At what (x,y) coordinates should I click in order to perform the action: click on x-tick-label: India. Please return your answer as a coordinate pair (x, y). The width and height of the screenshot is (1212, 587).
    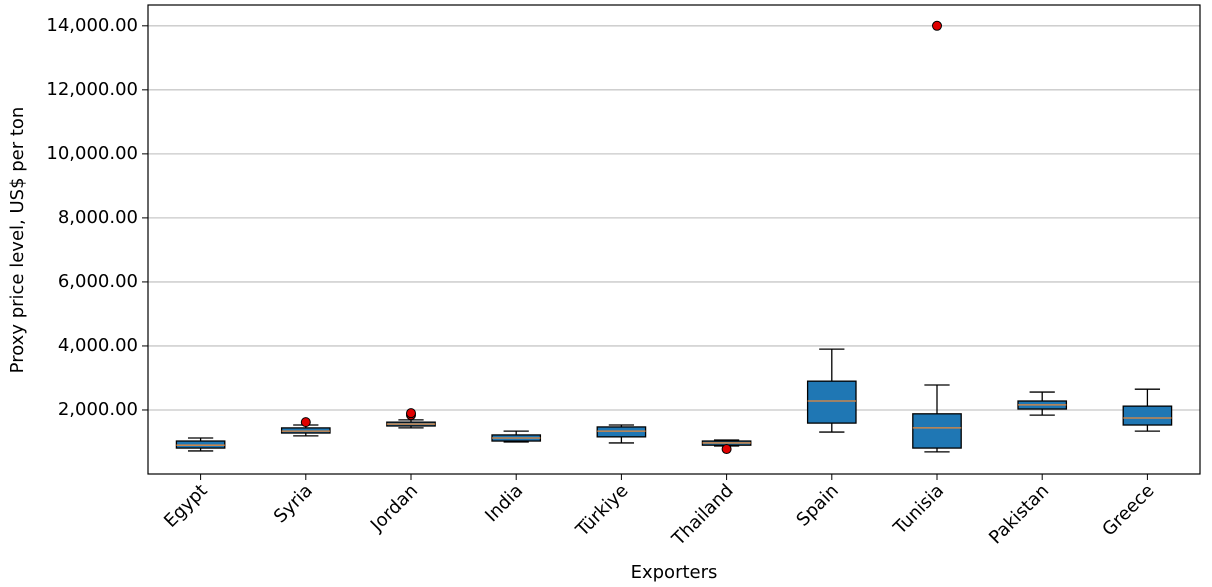
    Looking at the image, I should click on (504, 503).